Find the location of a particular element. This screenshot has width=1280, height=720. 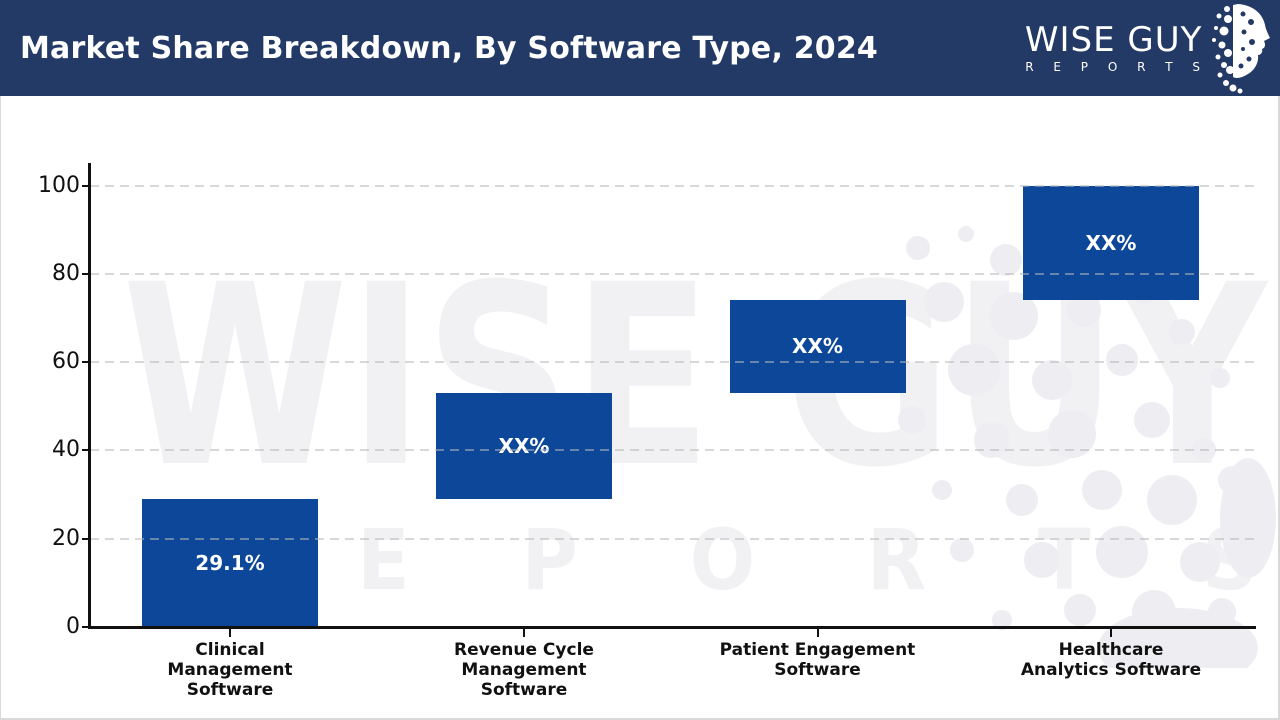

bar-segment: 29.1% is located at coordinates (230, 562).